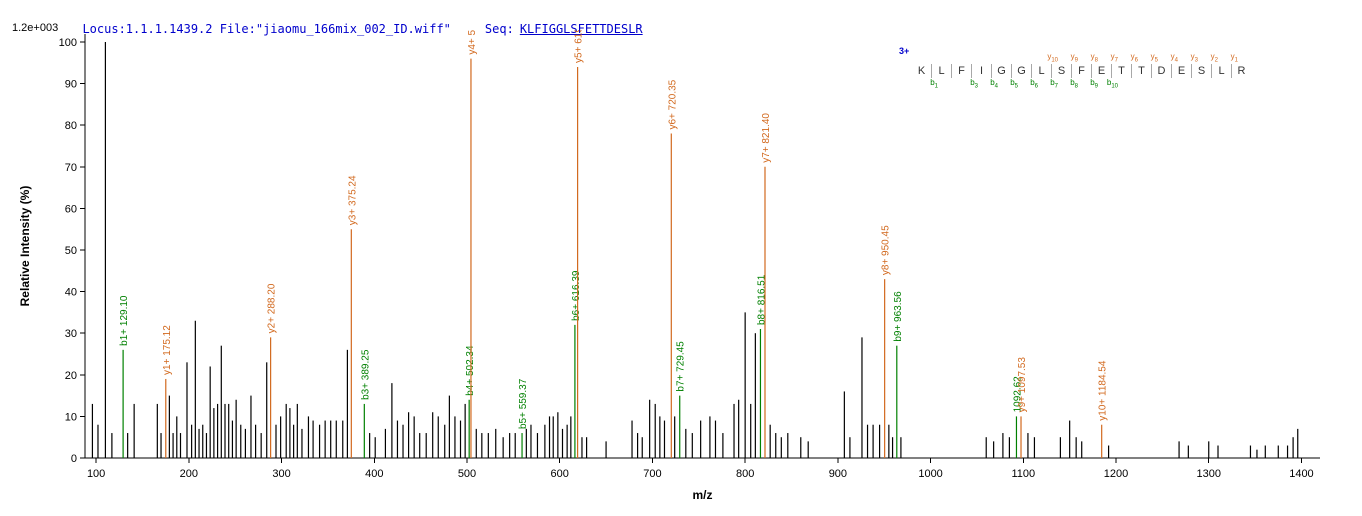  Describe the element at coordinates (281, 474) in the screenshot. I see `x-tick-label: 300` at that location.